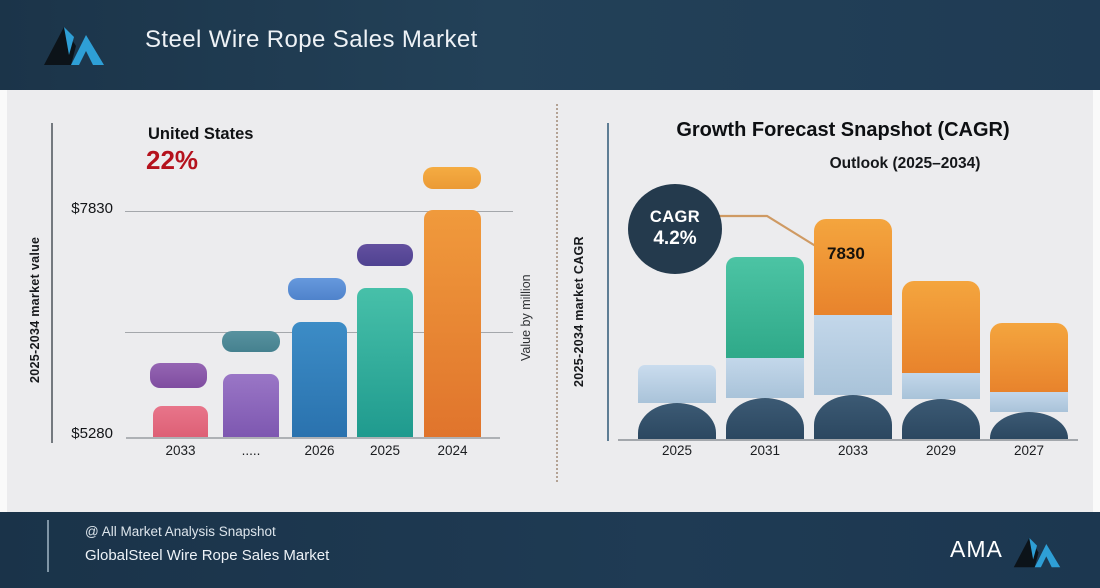 This screenshot has height=588, width=1100. What do you see at coordinates (180, 422) in the screenshot?
I see `bar-2033` at bounding box center [180, 422].